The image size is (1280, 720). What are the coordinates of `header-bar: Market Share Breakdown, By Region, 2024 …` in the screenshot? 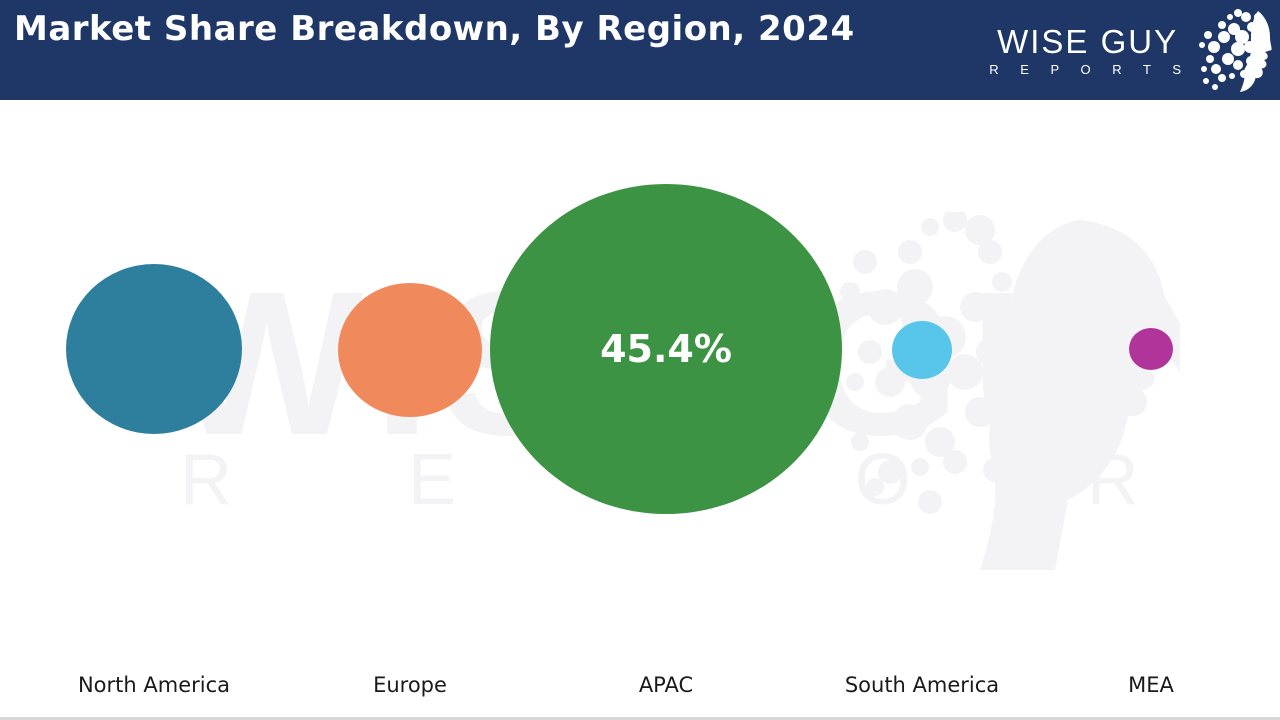 It's located at (640, 50).